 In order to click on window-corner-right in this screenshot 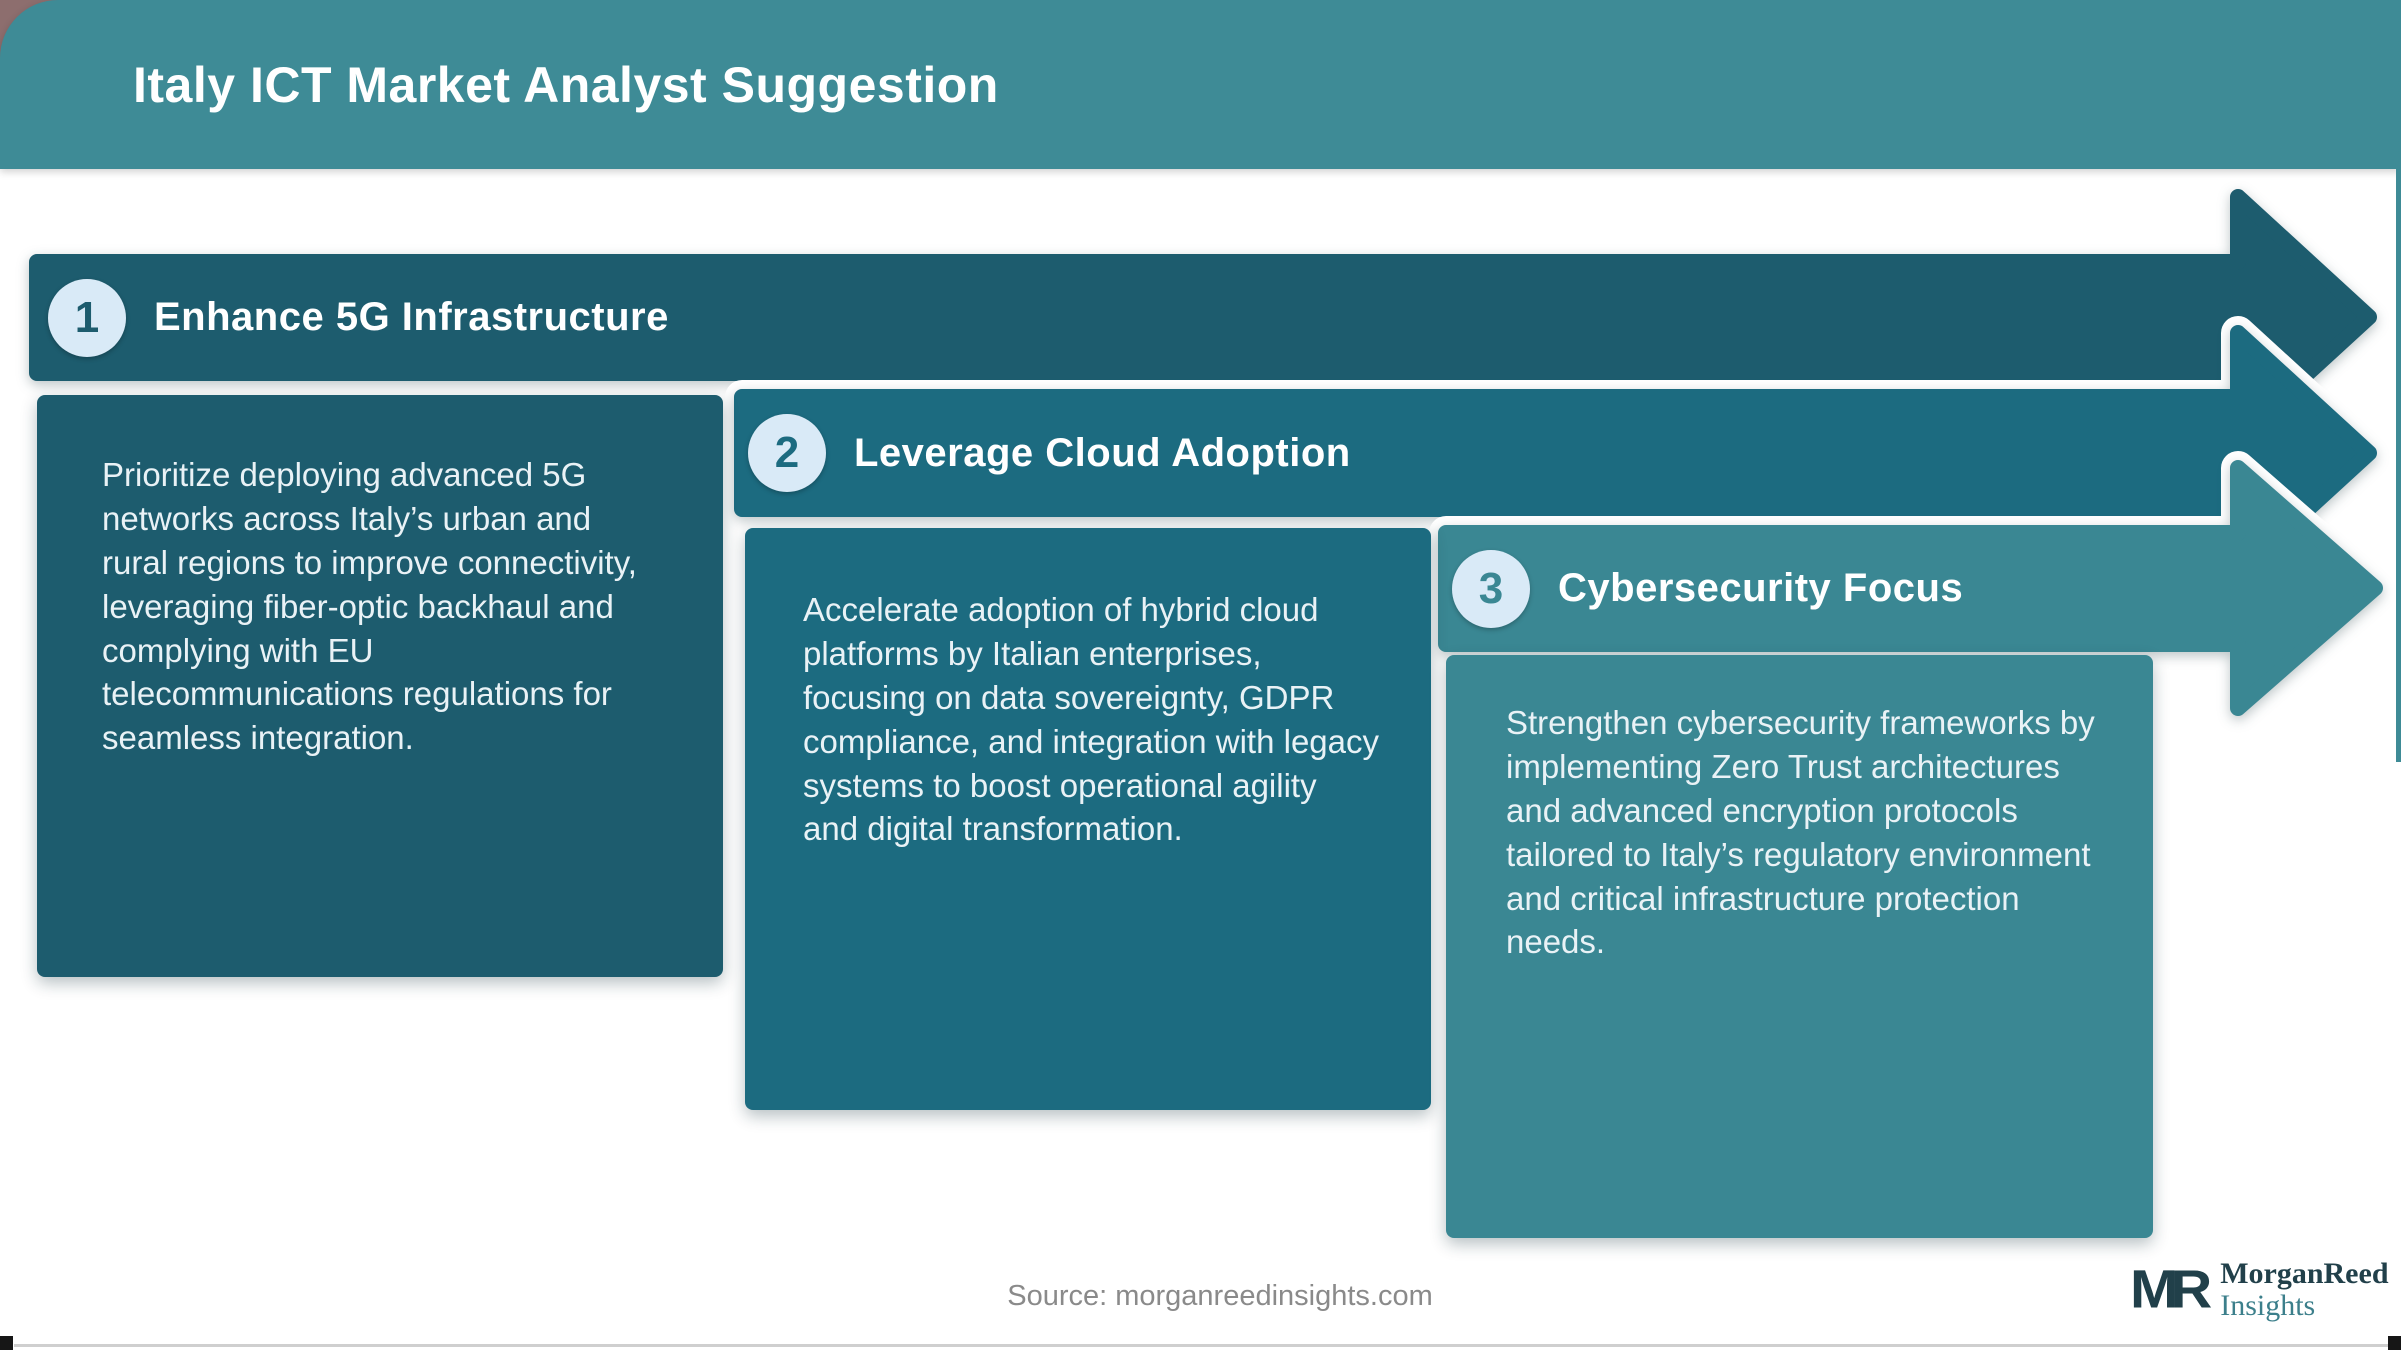, I will do `click(2394, 1343)`.